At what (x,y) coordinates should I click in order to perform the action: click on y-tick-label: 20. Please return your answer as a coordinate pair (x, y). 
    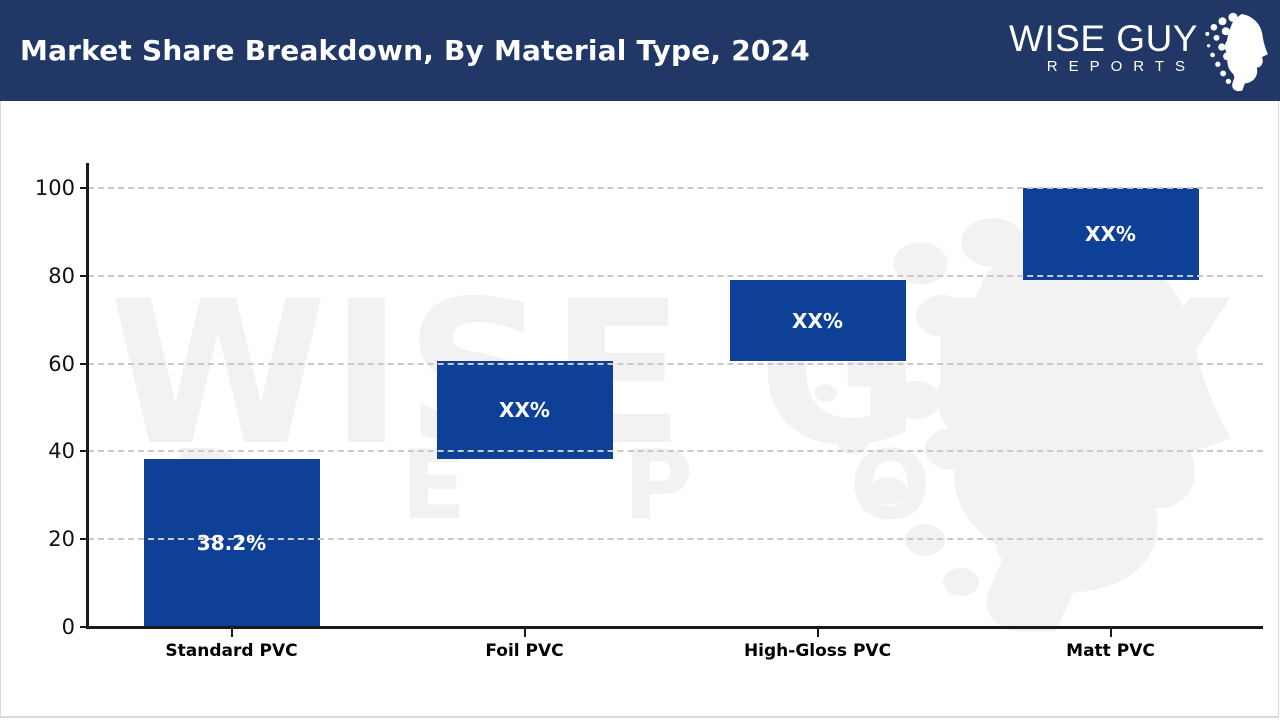
    Looking at the image, I should click on (61, 539).